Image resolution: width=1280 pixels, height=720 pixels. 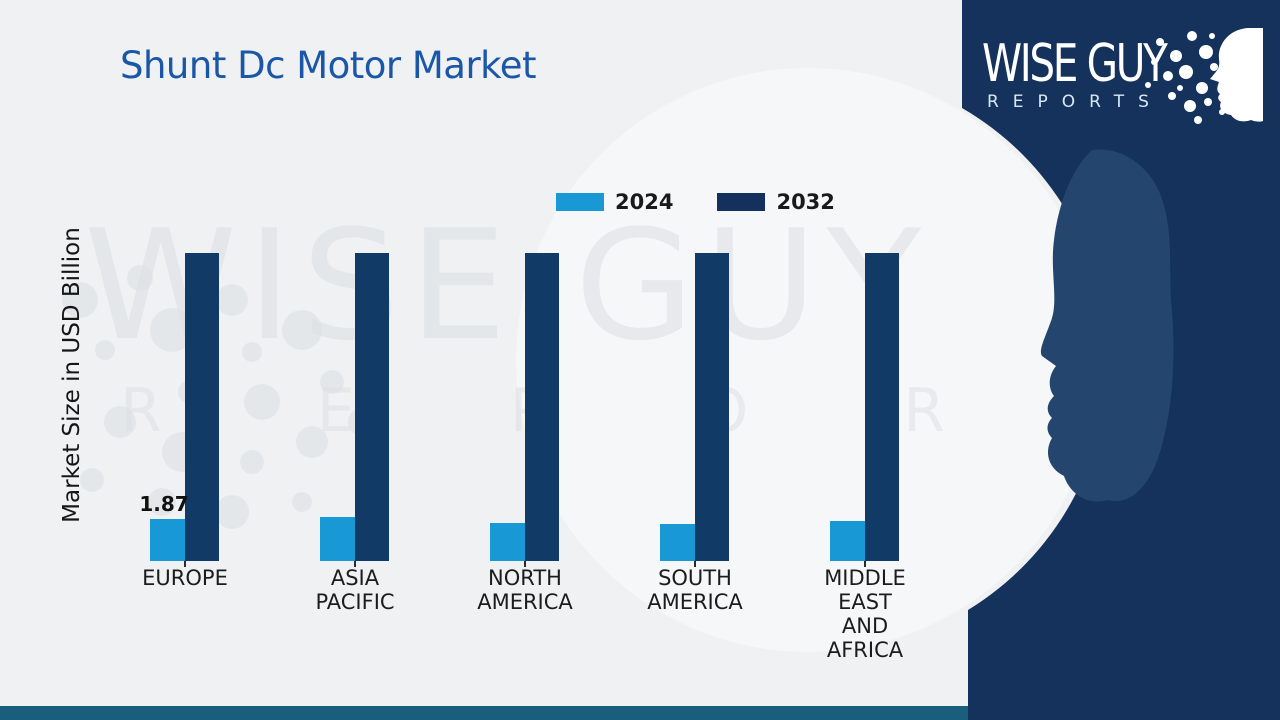 What do you see at coordinates (164, 504) in the screenshot?
I see `data-label-europe-2024: 1.87` at bounding box center [164, 504].